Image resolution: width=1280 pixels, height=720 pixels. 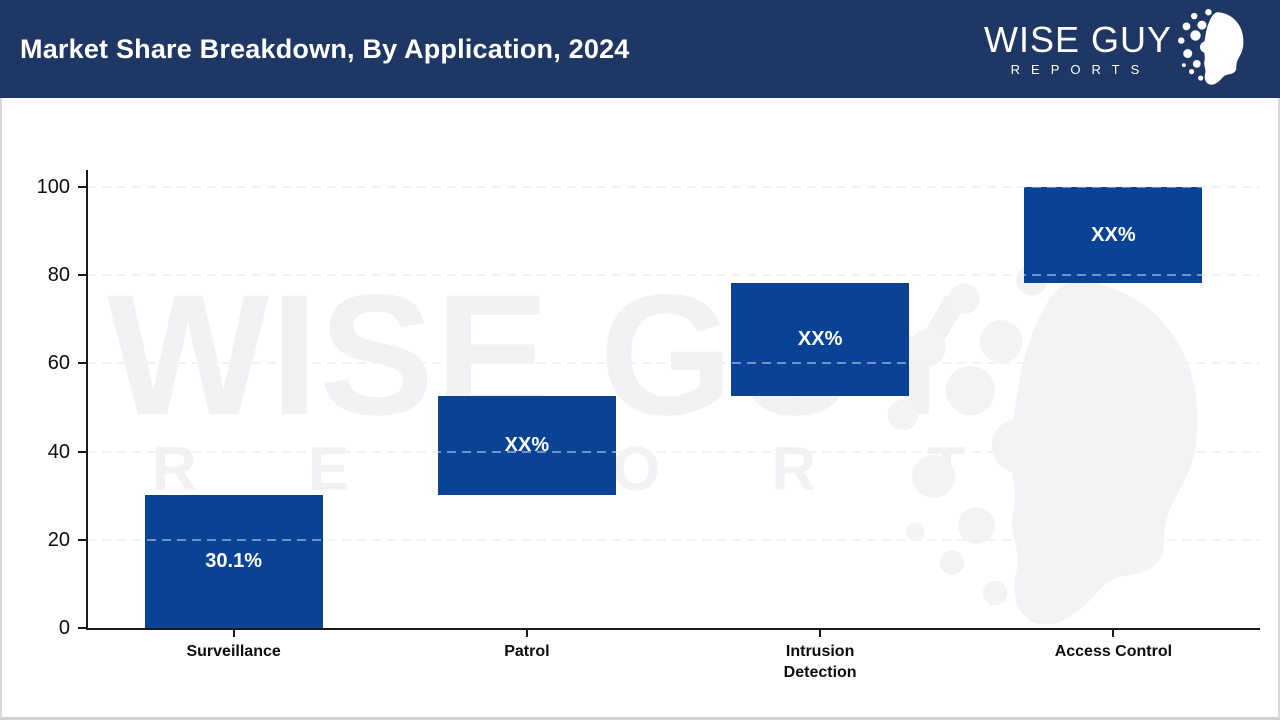 I want to click on bar-value-label: 30.1%, so click(x=233, y=561).